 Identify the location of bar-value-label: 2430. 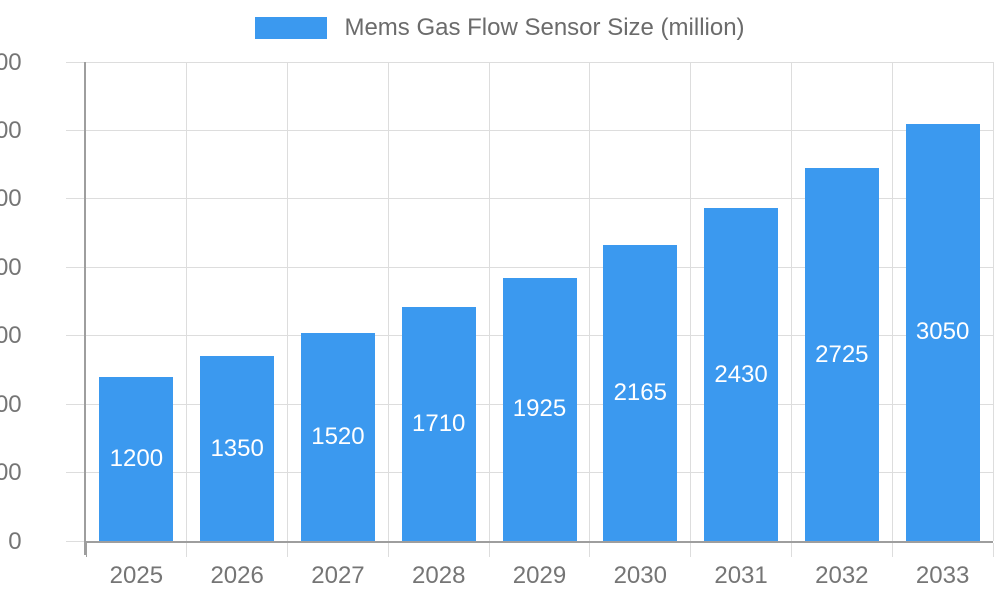
(741, 374).